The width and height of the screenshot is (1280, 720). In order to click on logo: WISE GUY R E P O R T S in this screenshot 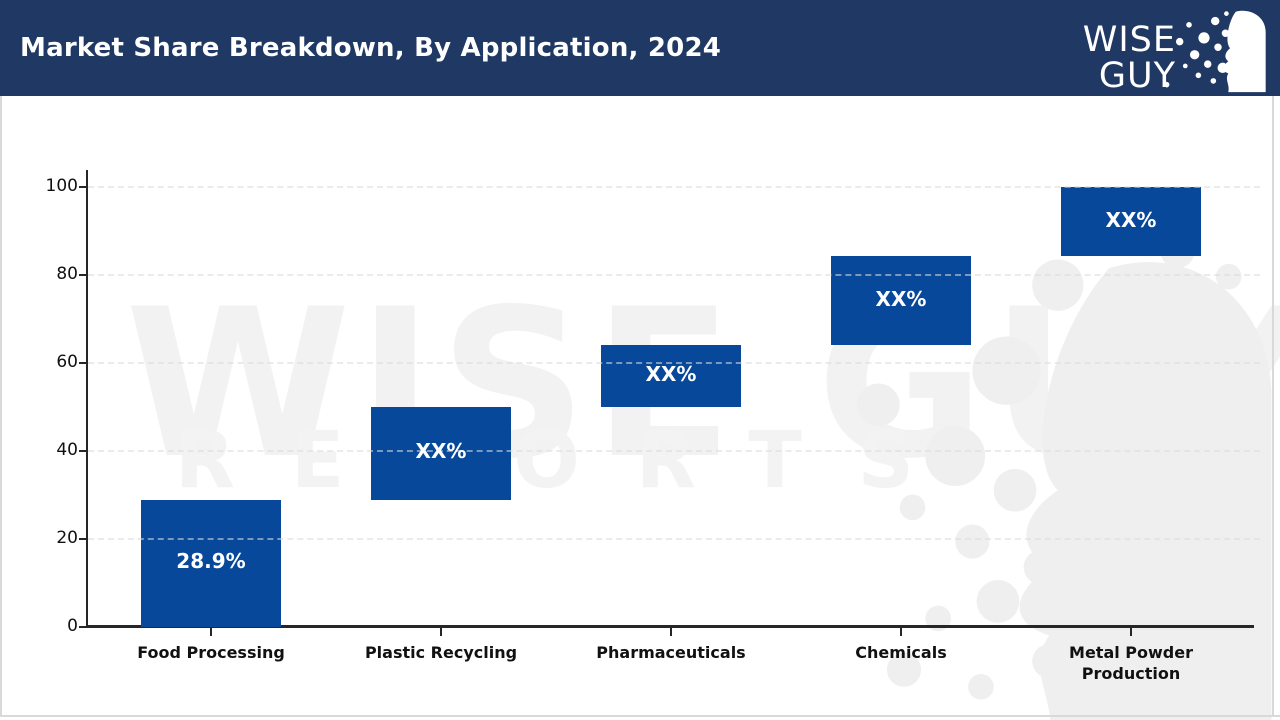, I will do `click(1141, 66)`.